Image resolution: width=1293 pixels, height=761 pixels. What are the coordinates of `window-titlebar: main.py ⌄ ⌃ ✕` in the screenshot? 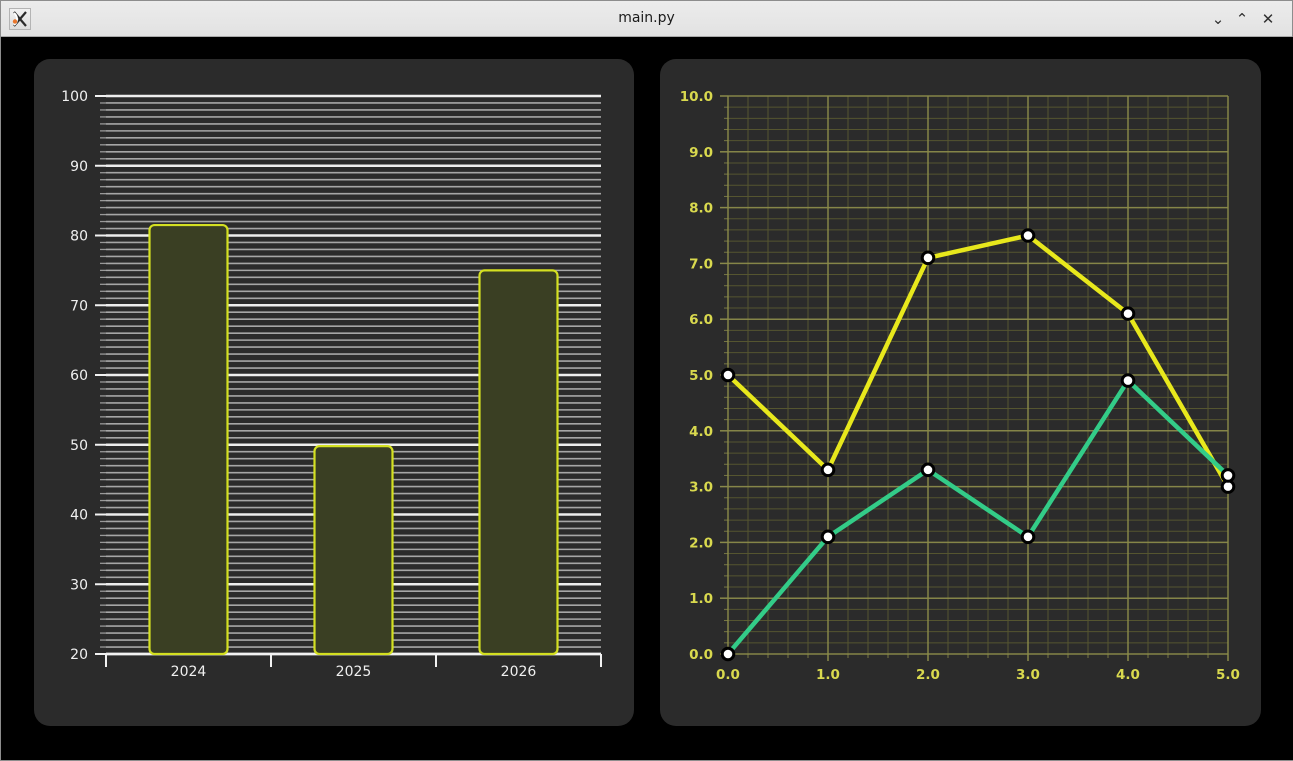 It's located at (646, 19).